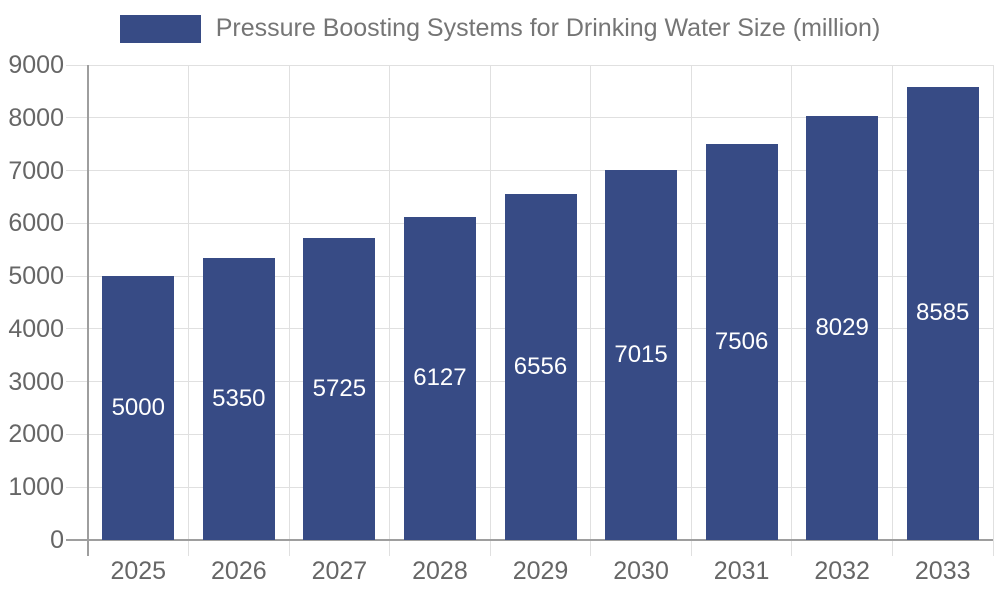 The width and height of the screenshot is (1000, 600). Describe the element at coordinates (741, 571) in the screenshot. I see `x-tick-label: 2031` at that location.